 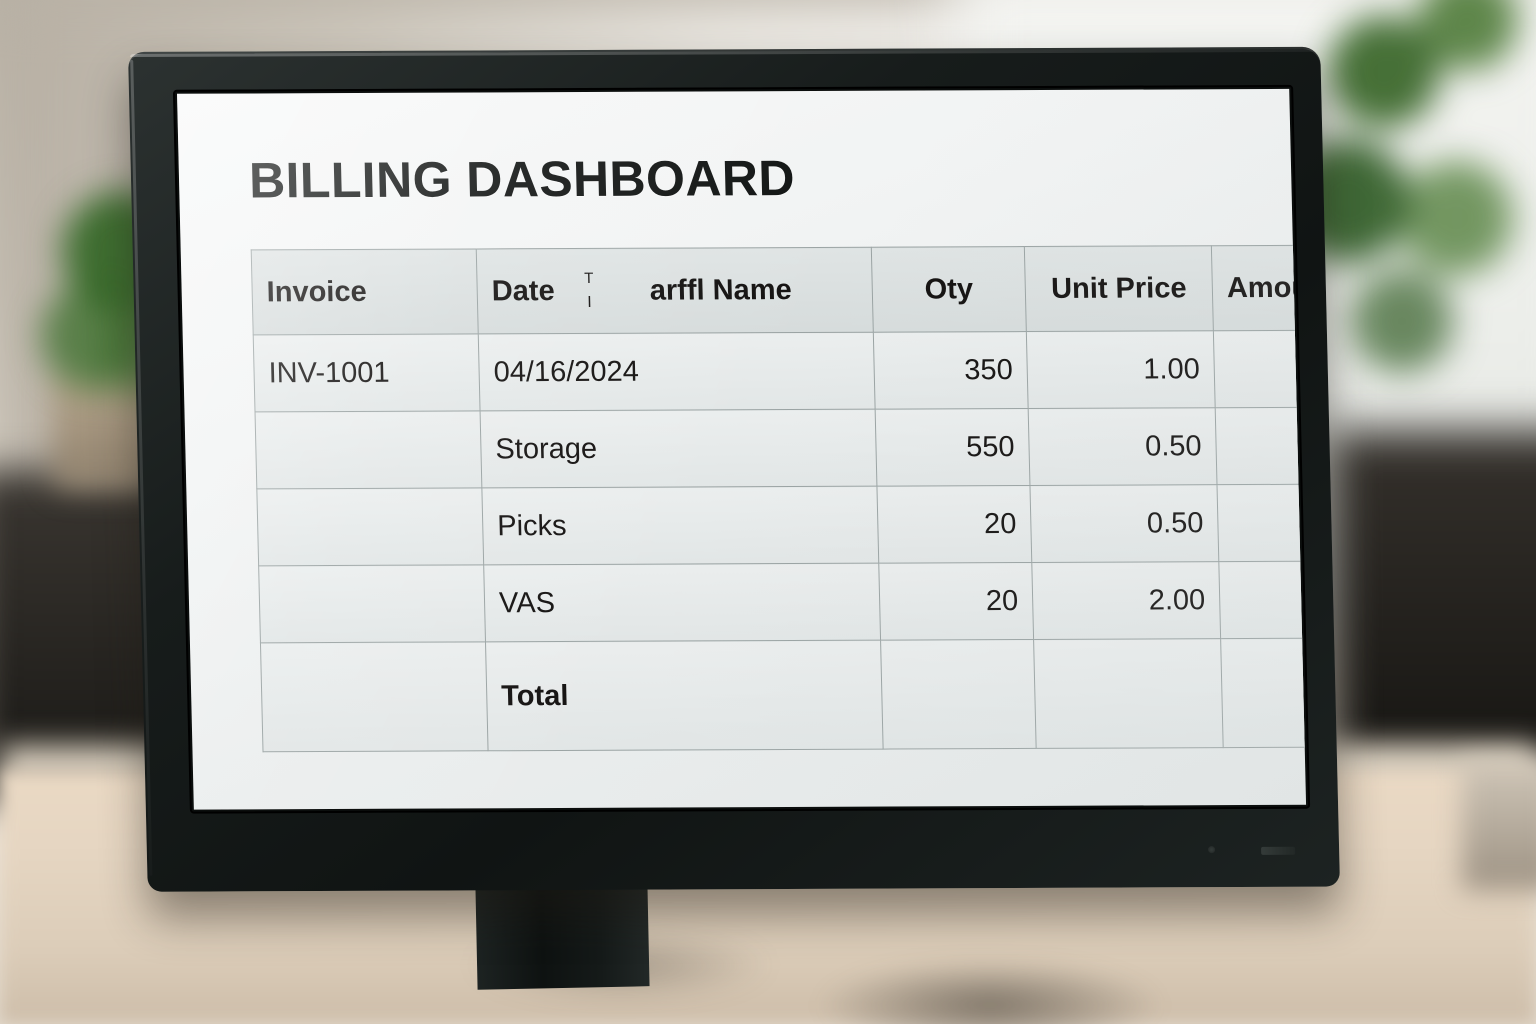 What do you see at coordinates (1261, 445) in the screenshot?
I see `cell-amount: 276.00` at bounding box center [1261, 445].